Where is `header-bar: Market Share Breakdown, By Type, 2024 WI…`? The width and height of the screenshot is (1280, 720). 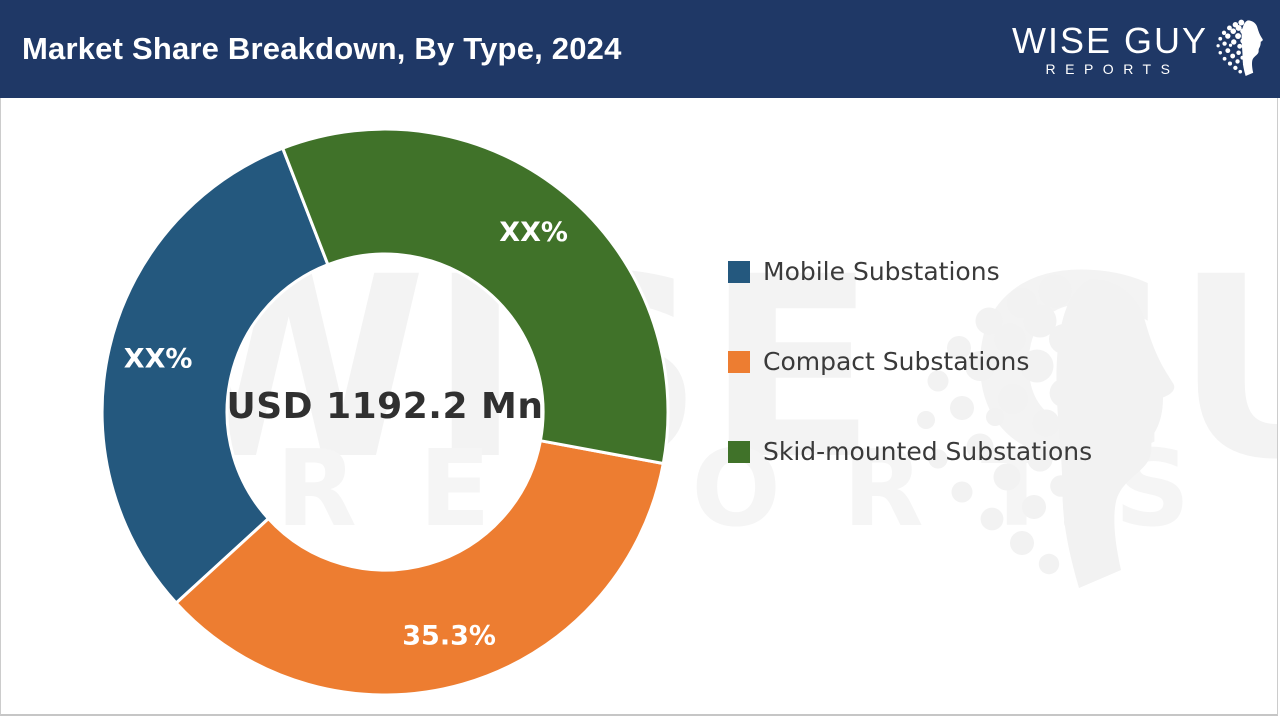 header-bar: Market Share Breakdown, By Type, 2024 WI… is located at coordinates (640, 49).